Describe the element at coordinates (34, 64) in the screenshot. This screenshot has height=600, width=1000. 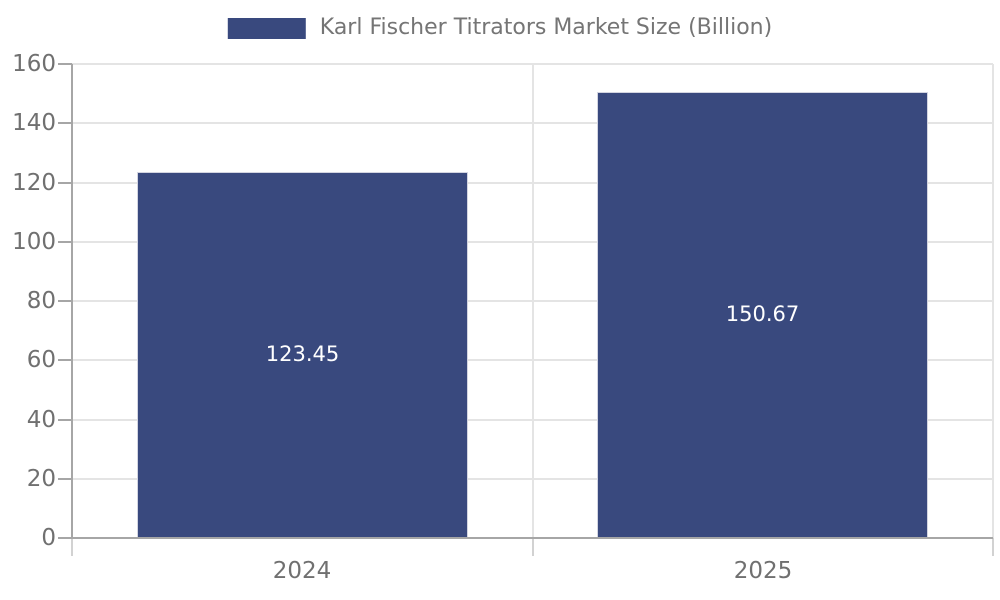
I see `y-tick-label: 160` at that location.